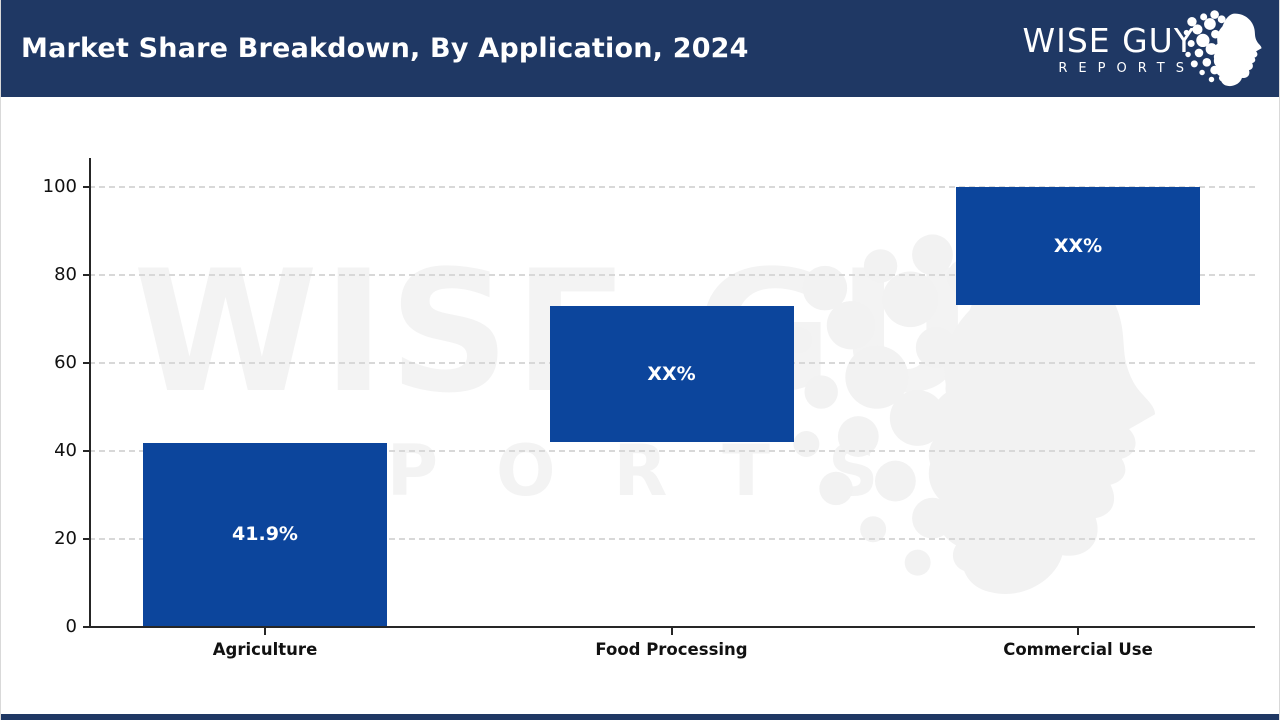 This screenshot has width=1280, height=720. Describe the element at coordinates (640, 717) in the screenshot. I see `footer-bar` at that location.